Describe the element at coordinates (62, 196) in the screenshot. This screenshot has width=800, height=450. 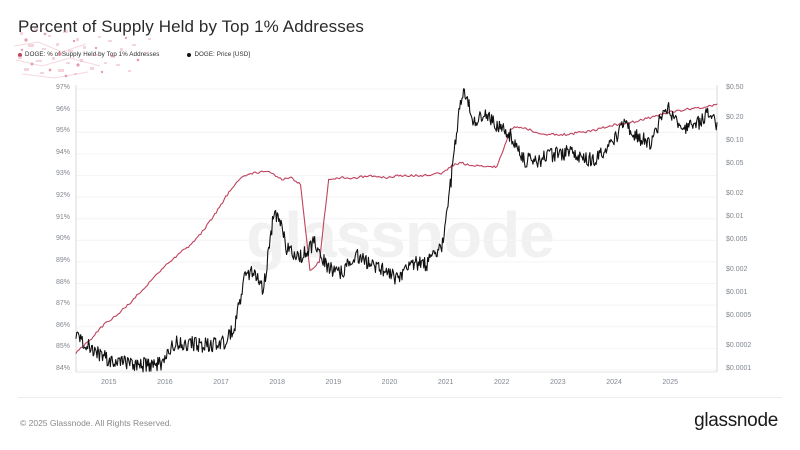
I see `y-axis-left-tick: 92%` at that location.